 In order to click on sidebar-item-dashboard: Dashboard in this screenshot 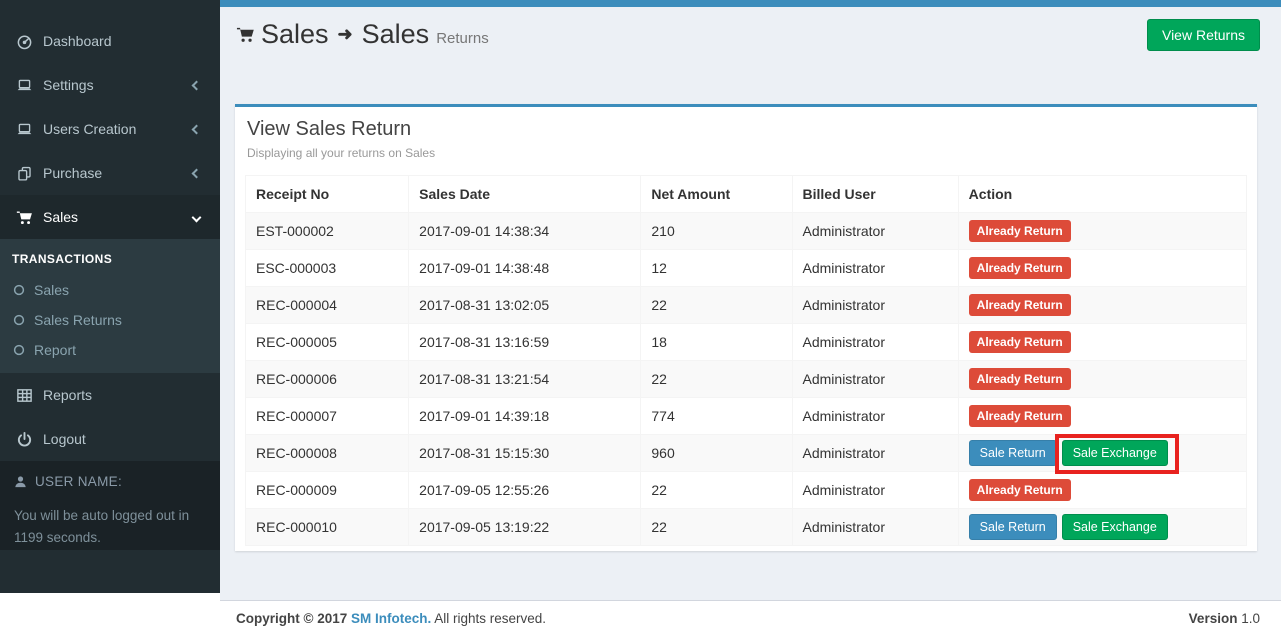, I will do `click(110, 41)`.